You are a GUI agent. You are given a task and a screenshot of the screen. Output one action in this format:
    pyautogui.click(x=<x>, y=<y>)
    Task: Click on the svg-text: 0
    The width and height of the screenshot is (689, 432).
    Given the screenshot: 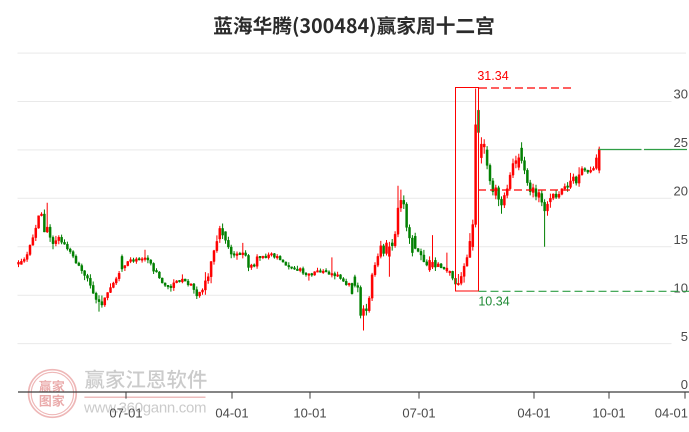 What is the action you would take?
    pyautogui.click(x=684, y=384)
    